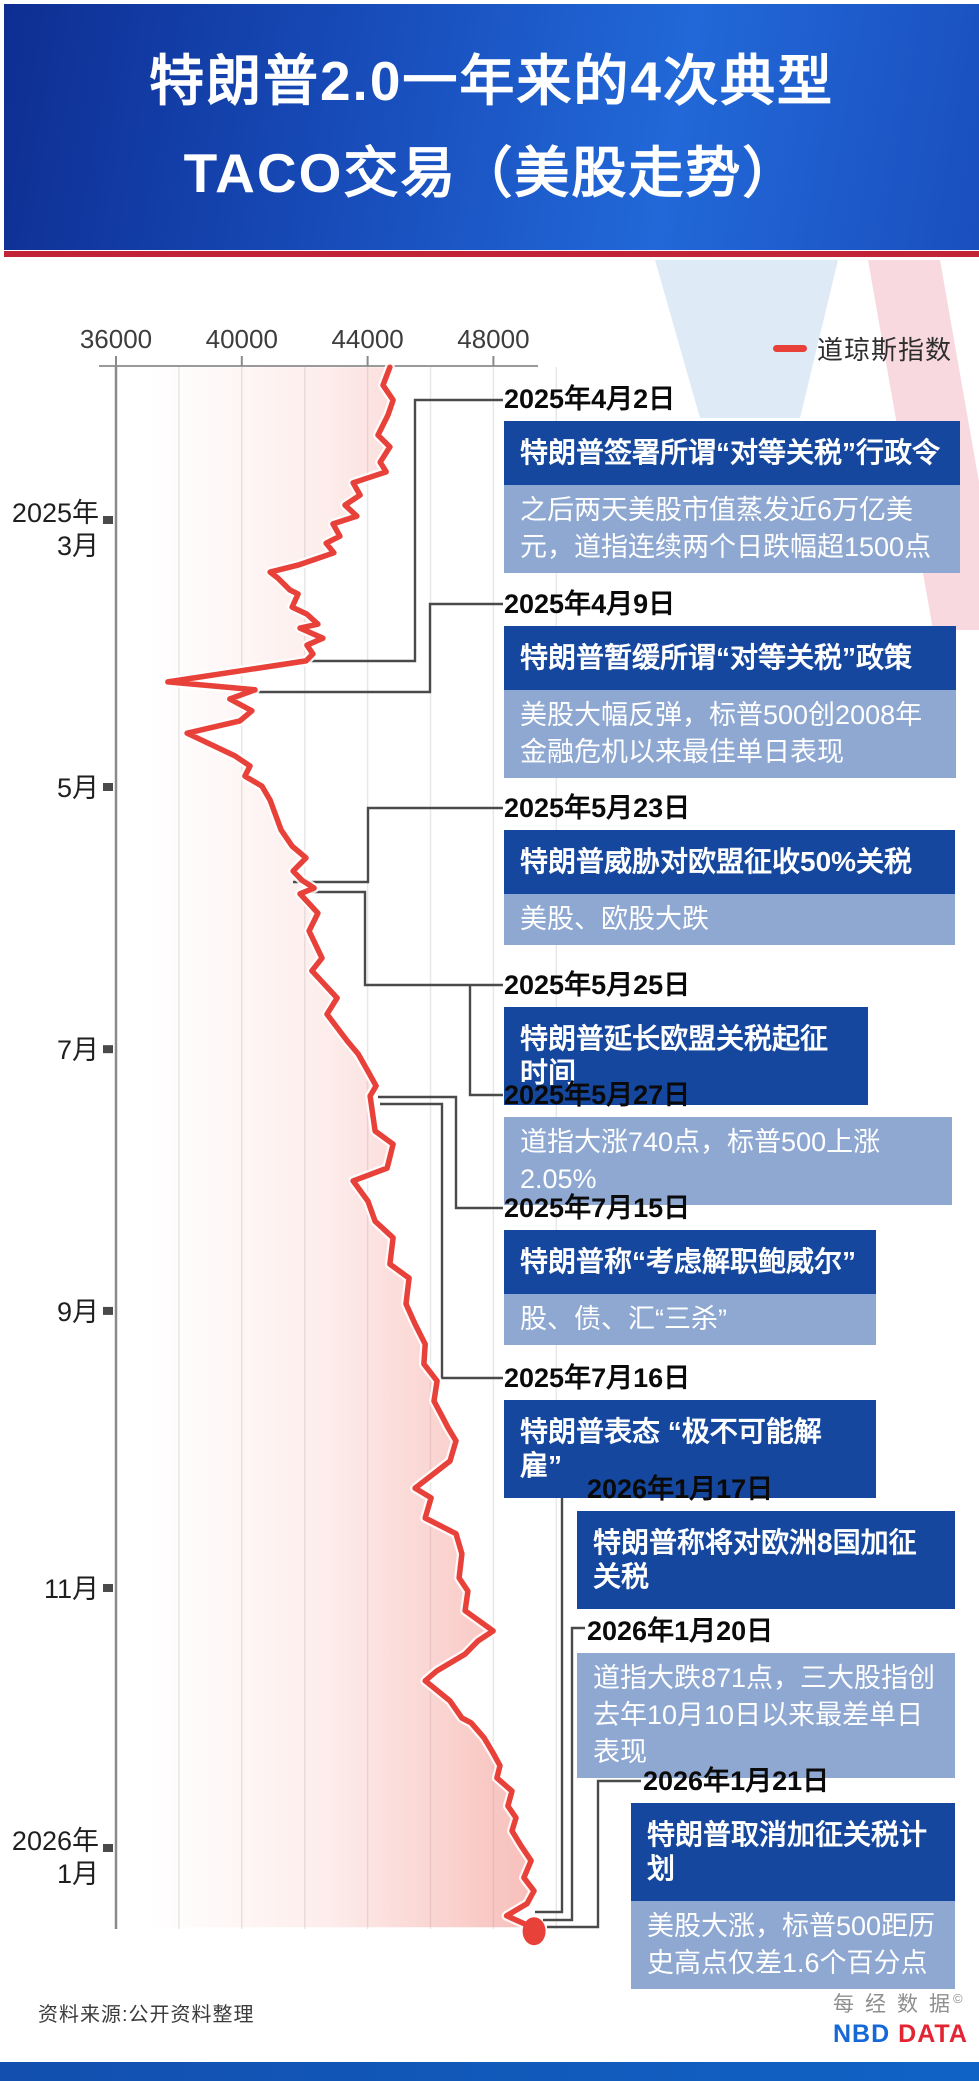  Describe the element at coordinates (732, 453) in the screenshot. I see `event-headline: 特朗普签署所谓“对等关税”行政令` at that location.